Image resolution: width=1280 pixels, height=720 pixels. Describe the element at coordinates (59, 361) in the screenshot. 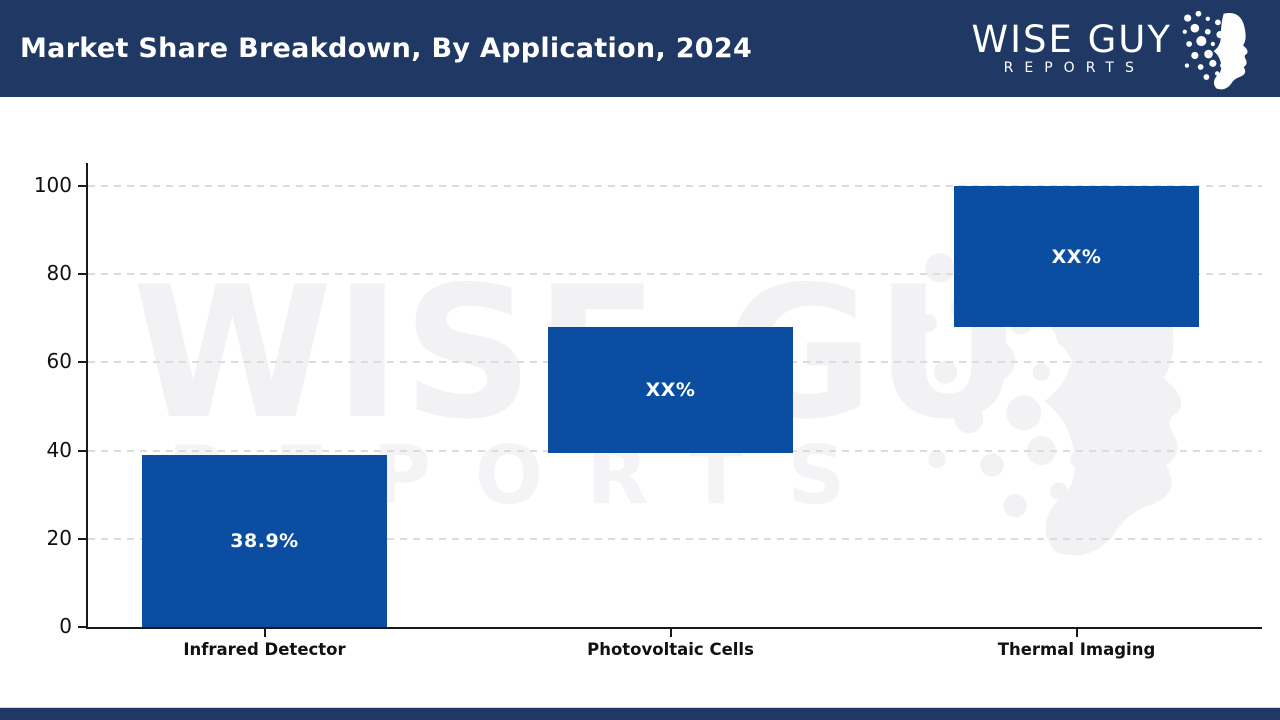

I see `y-tick-label: 60` at that location.